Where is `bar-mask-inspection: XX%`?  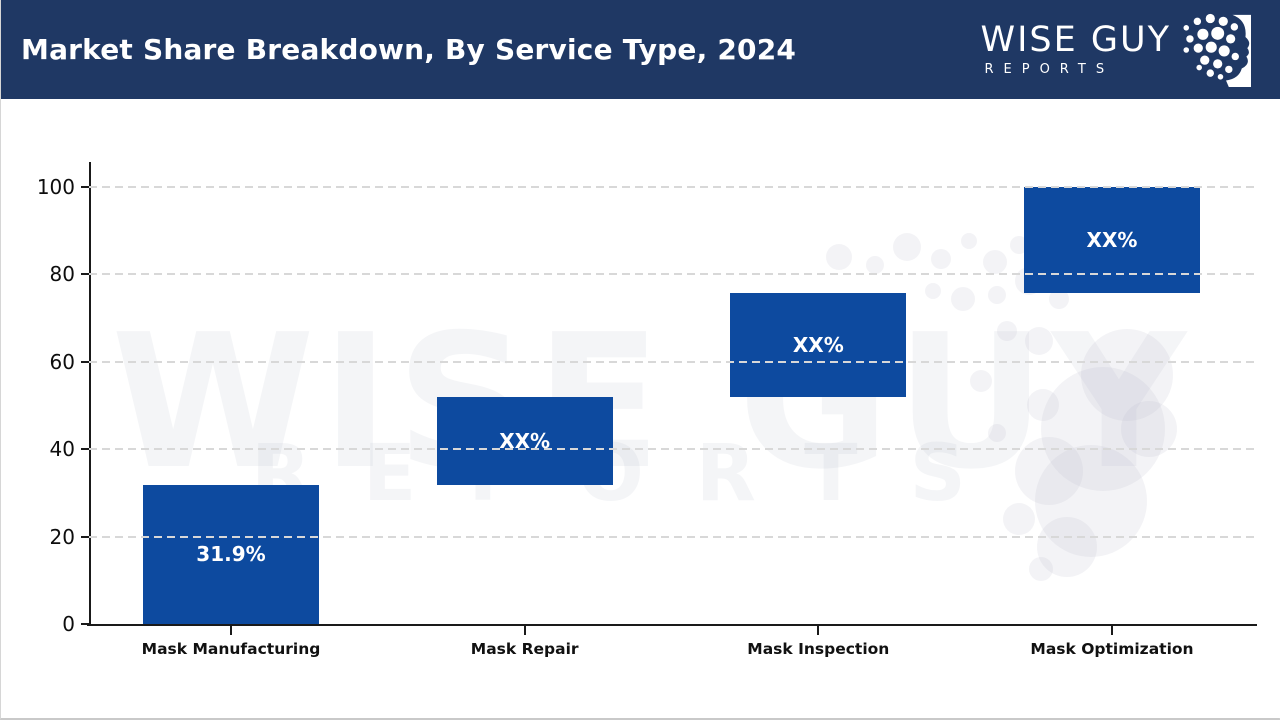 bar-mask-inspection: XX% is located at coordinates (818, 344).